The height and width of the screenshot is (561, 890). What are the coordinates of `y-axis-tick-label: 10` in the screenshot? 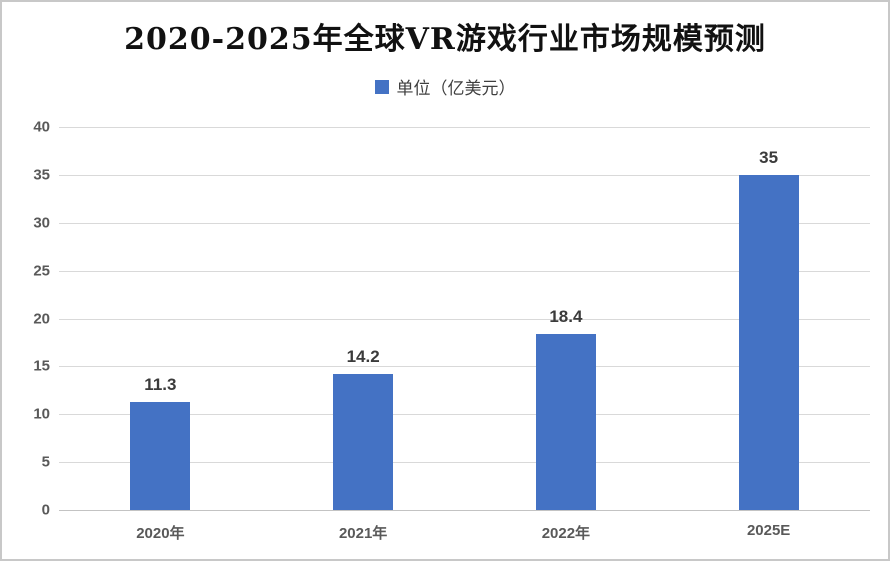 It's located at (41, 414).